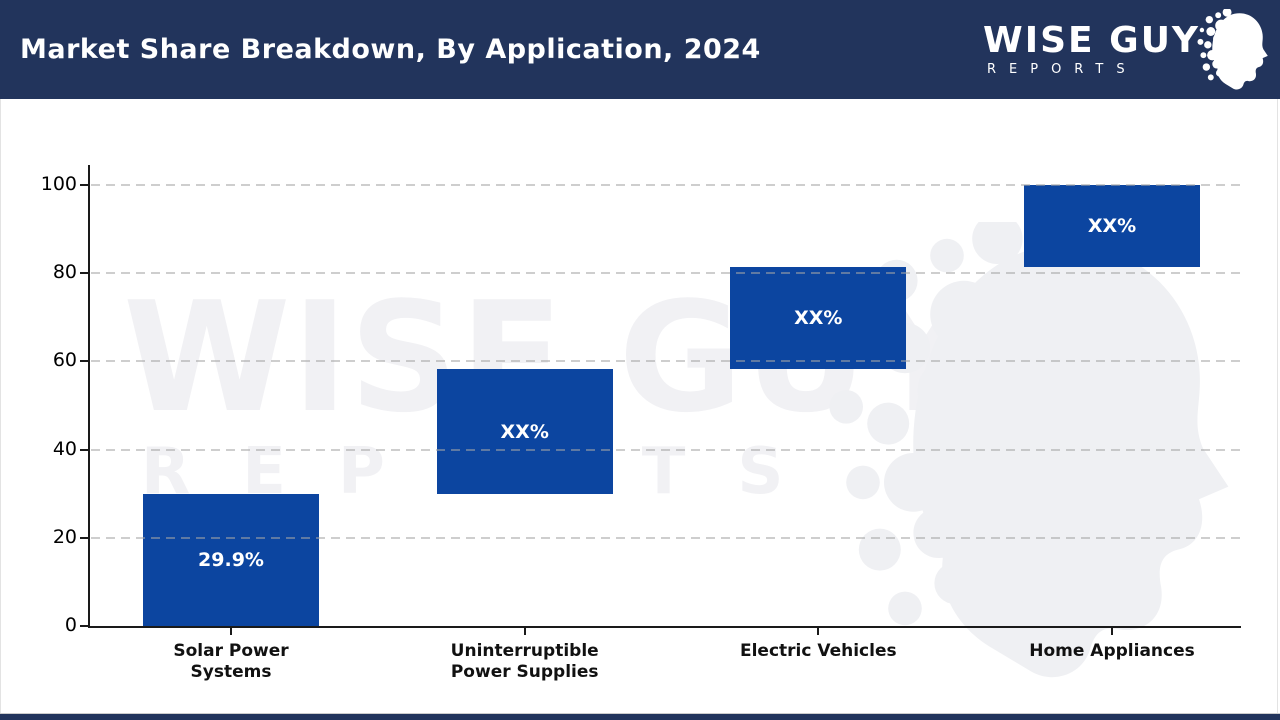 The width and height of the screenshot is (1280, 720). What do you see at coordinates (524, 672) in the screenshot?
I see `x-category-label-line: Power Supplies` at bounding box center [524, 672].